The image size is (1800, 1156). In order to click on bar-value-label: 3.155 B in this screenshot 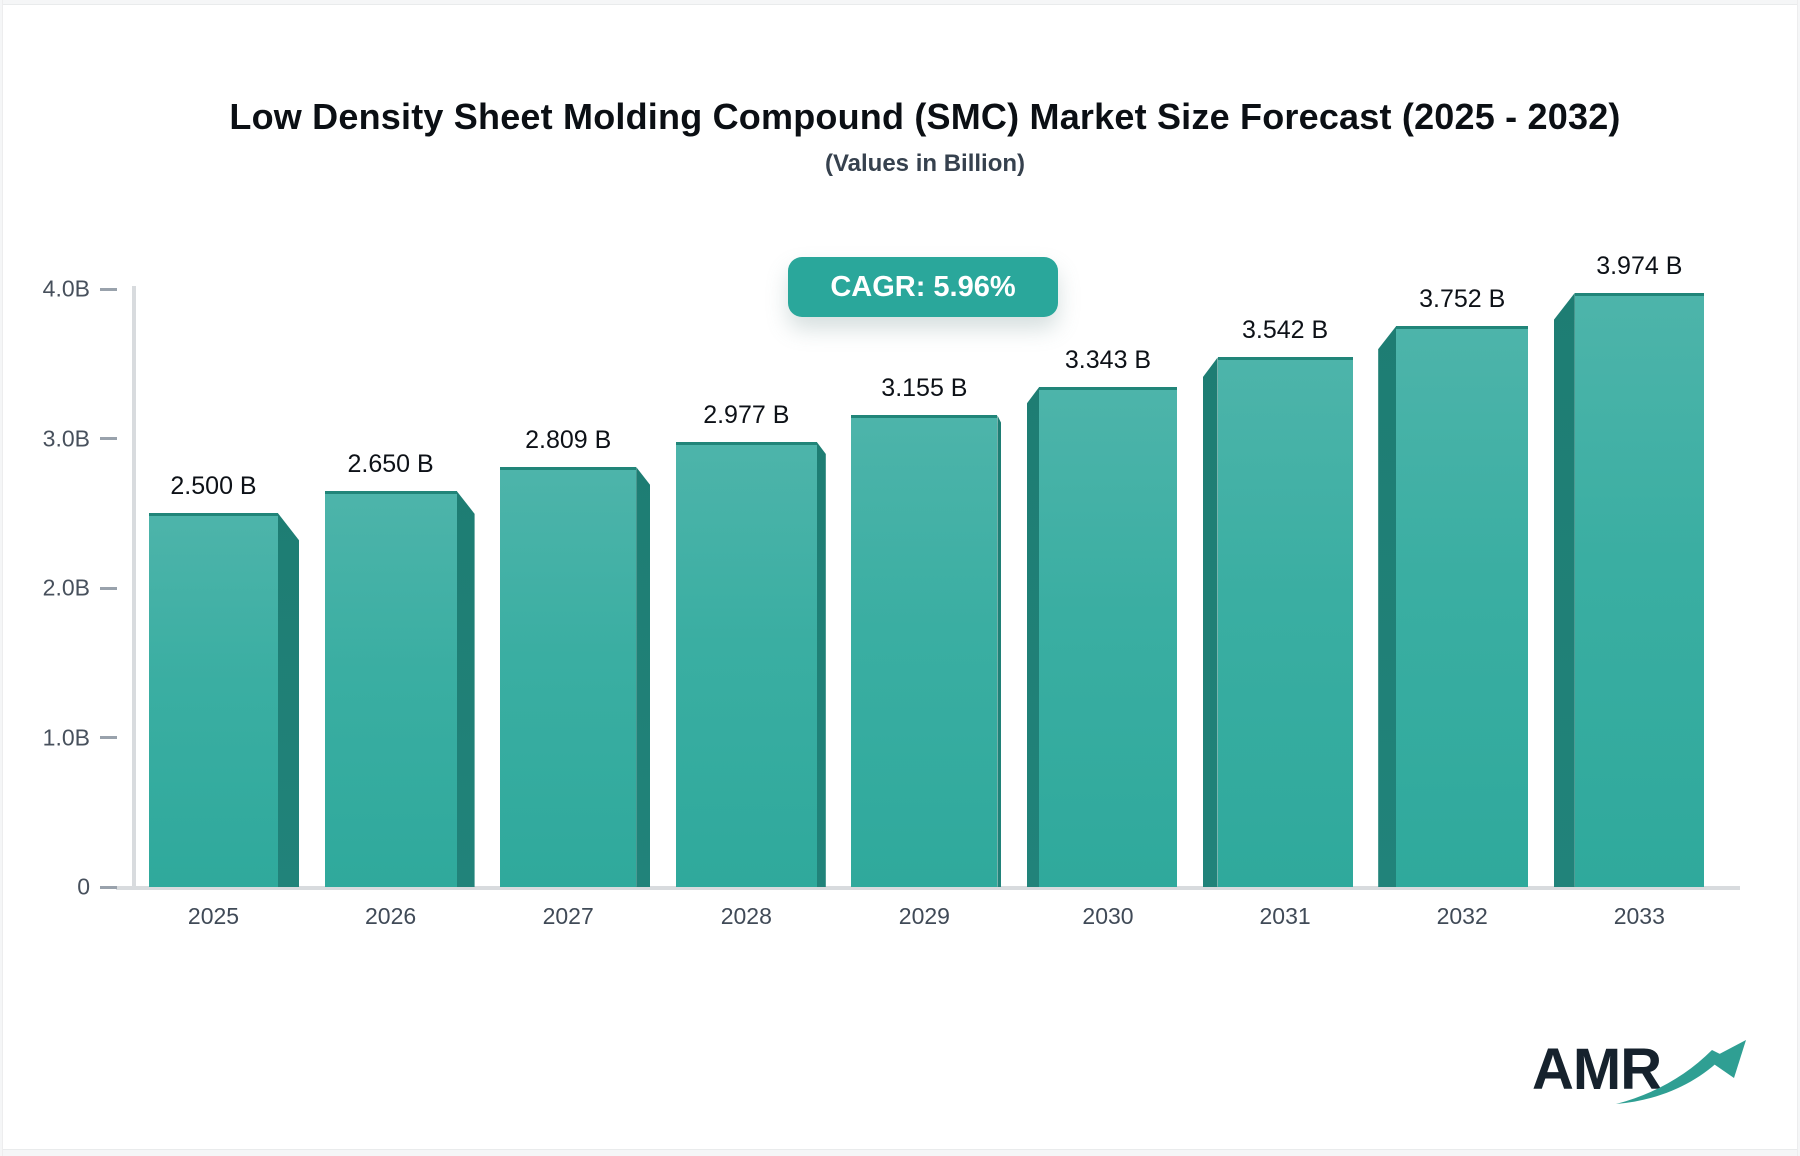, I will do `click(924, 388)`.